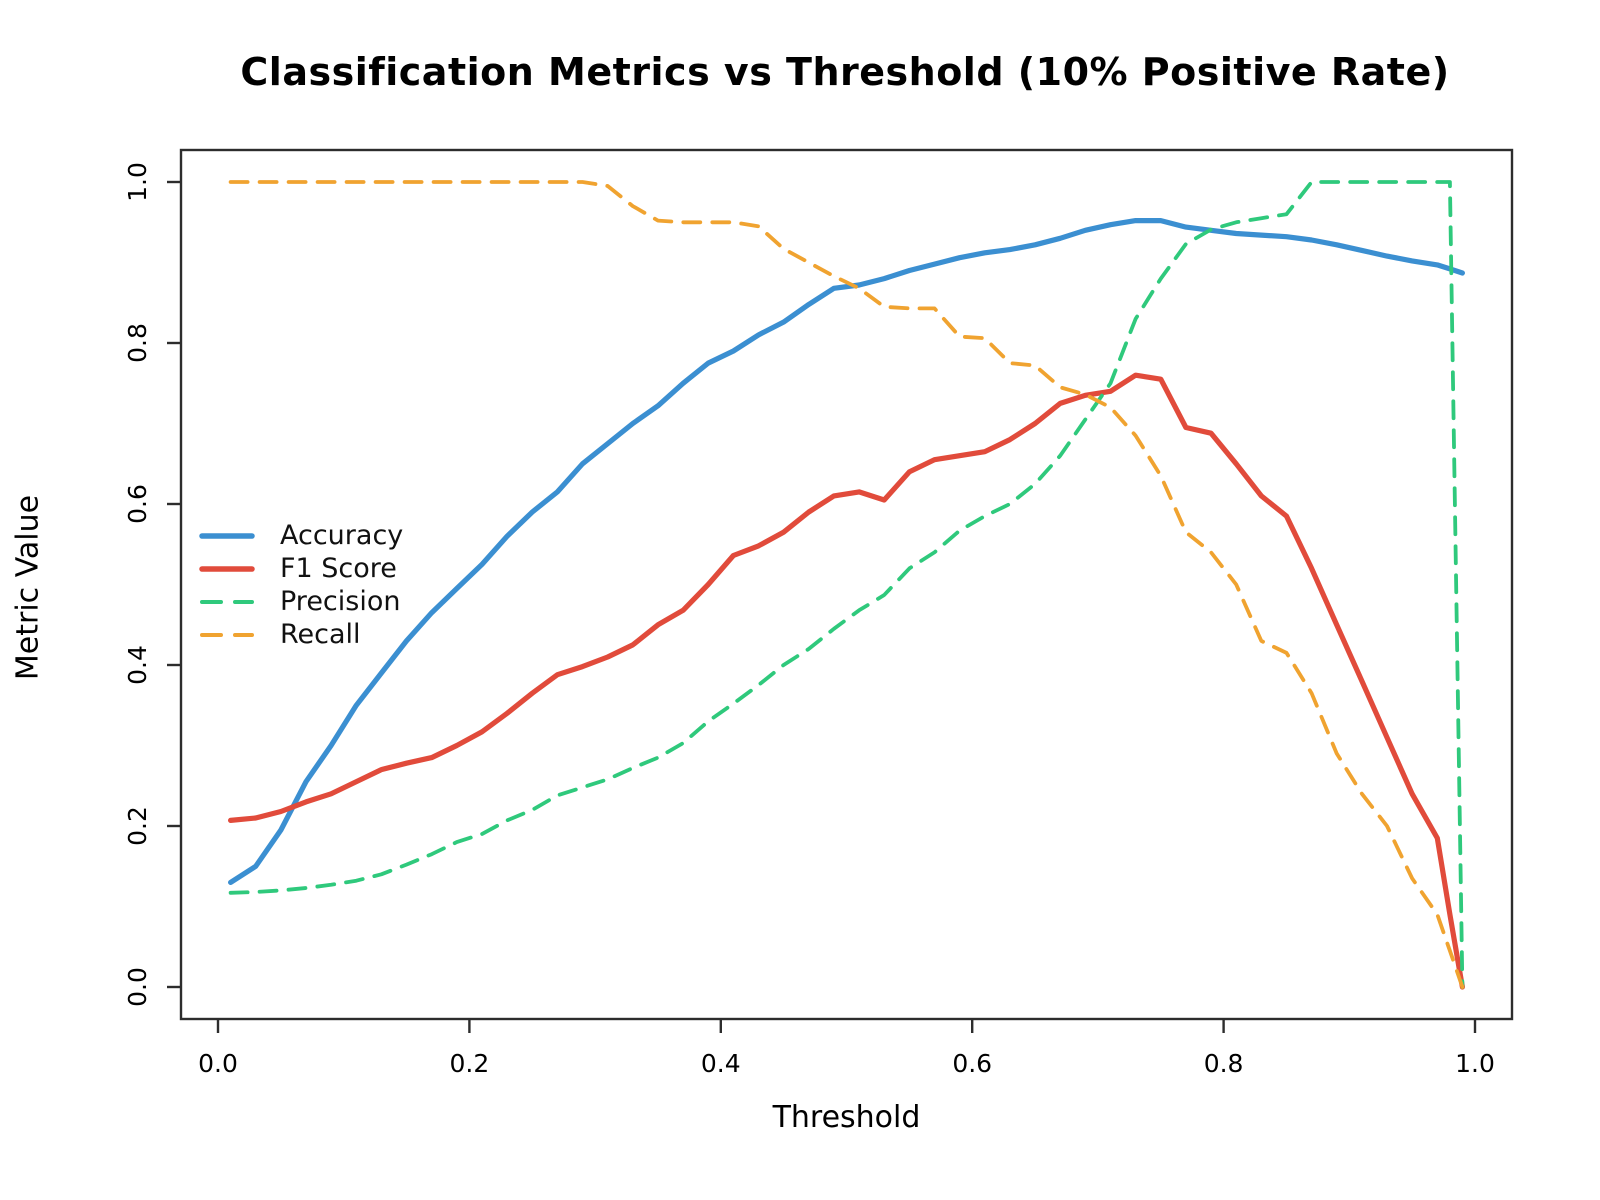  Describe the element at coordinates (28, 587) in the screenshot. I see `y-axis-label: Metric Value` at that location.